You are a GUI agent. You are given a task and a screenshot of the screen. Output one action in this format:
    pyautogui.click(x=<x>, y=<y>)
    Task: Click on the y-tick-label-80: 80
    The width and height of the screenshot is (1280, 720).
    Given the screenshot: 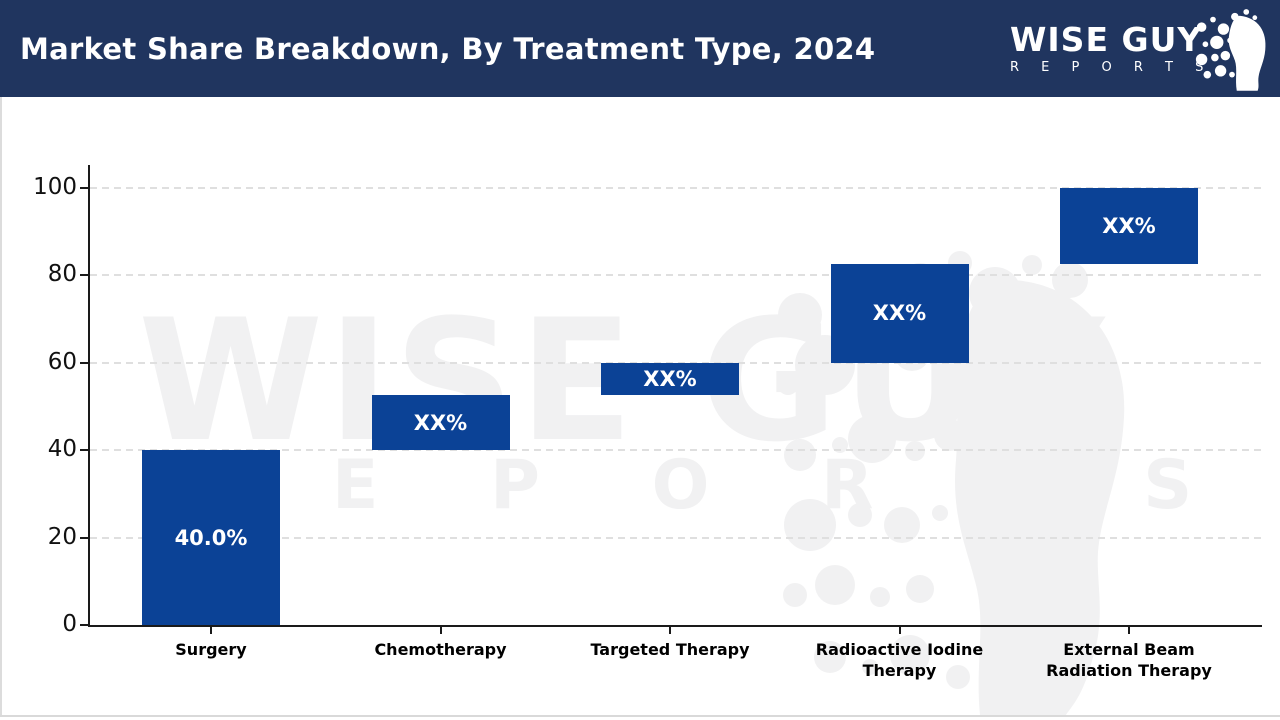 What is the action you would take?
    pyautogui.click(x=62, y=274)
    